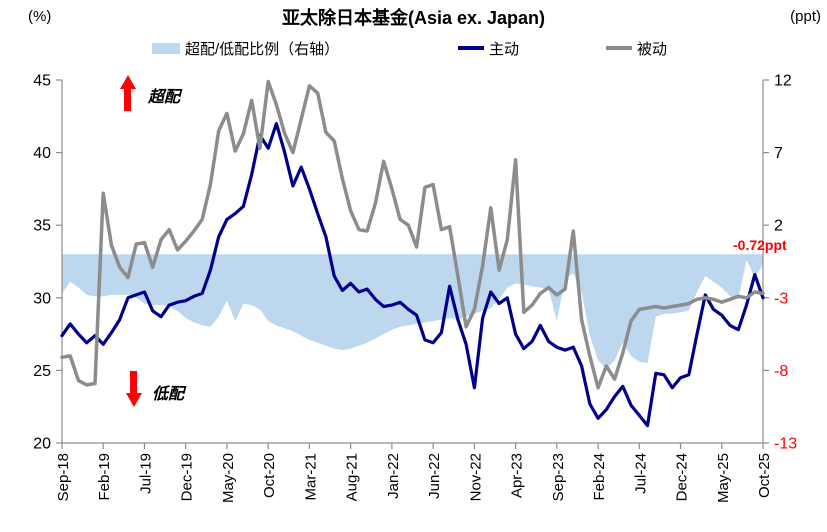 This screenshot has height=532, width=827. Describe the element at coordinates (145, 473) in the screenshot. I see `x-axis-tick-label: Jul-19` at that location.